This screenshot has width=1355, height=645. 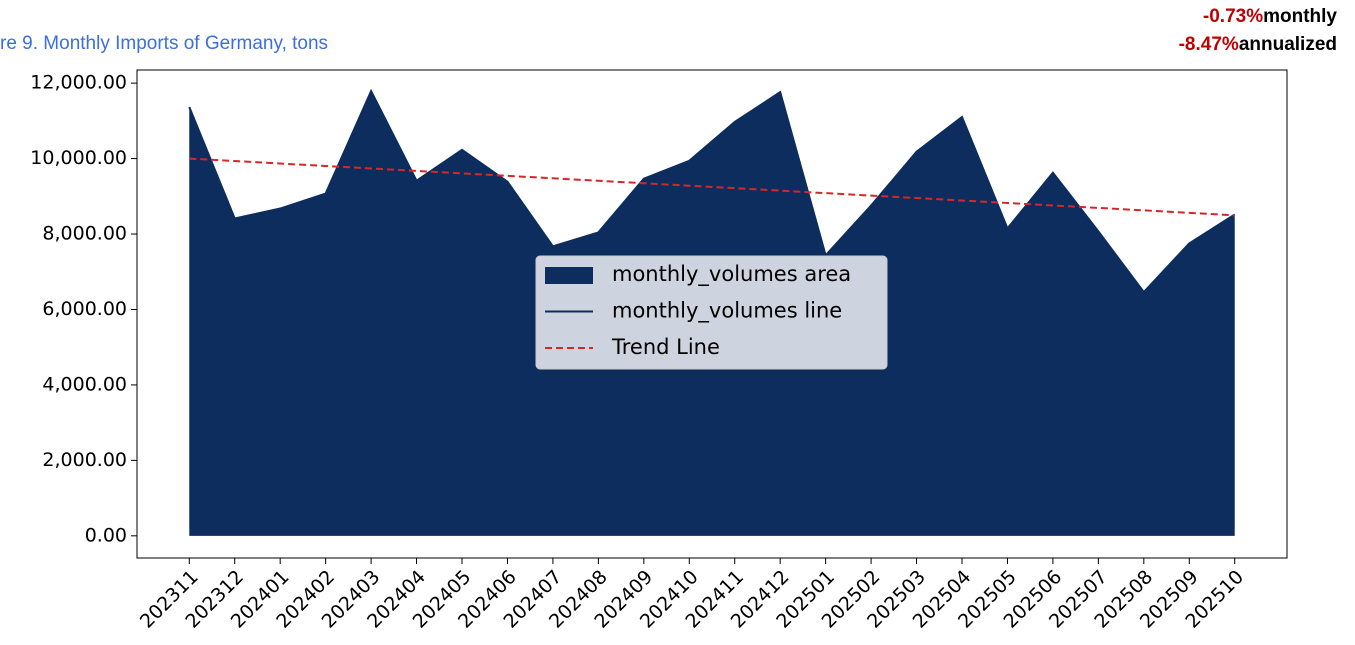 What do you see at coordinates (106, 535) in the screenshot?
I see `y-tick-label: 0.00` at bounding box center [106, 535].